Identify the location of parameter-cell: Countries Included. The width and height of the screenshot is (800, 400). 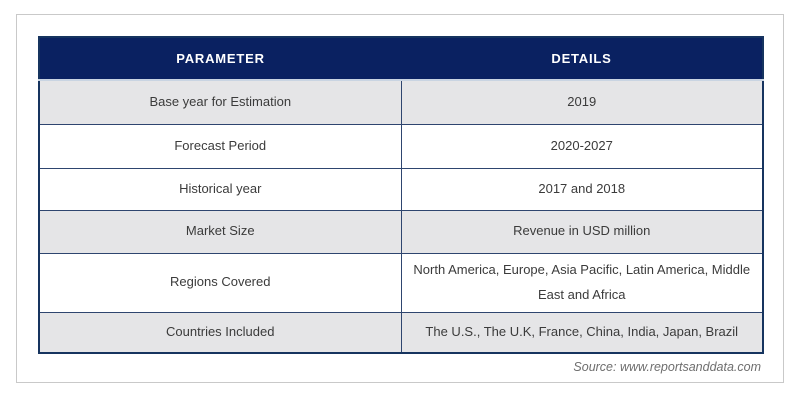
(220, 332).